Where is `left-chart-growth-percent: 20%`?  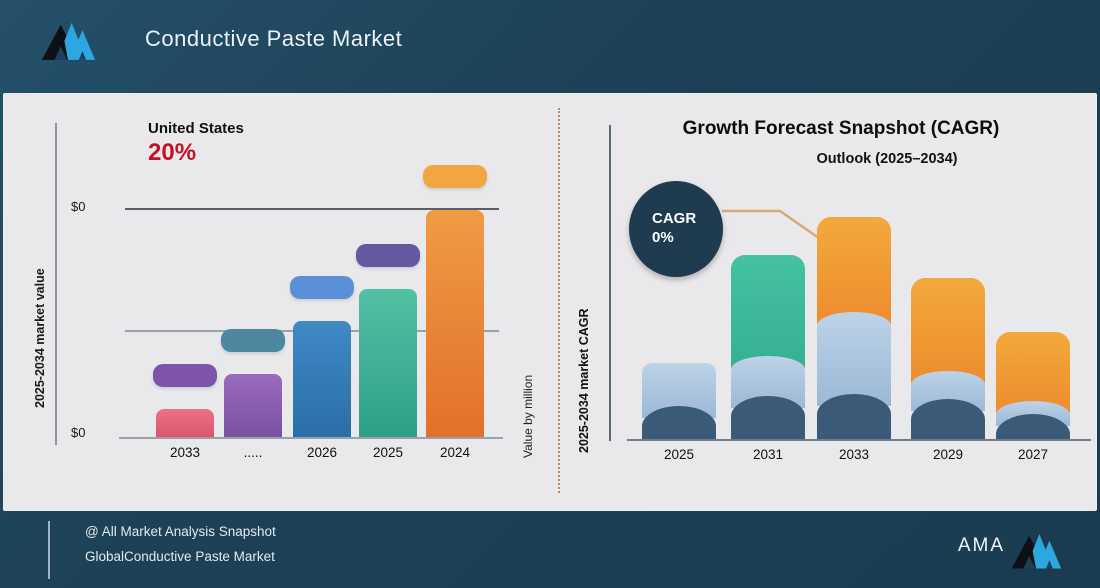
left-chart-growth-percent: 20% is located at coordinates (172, 152).